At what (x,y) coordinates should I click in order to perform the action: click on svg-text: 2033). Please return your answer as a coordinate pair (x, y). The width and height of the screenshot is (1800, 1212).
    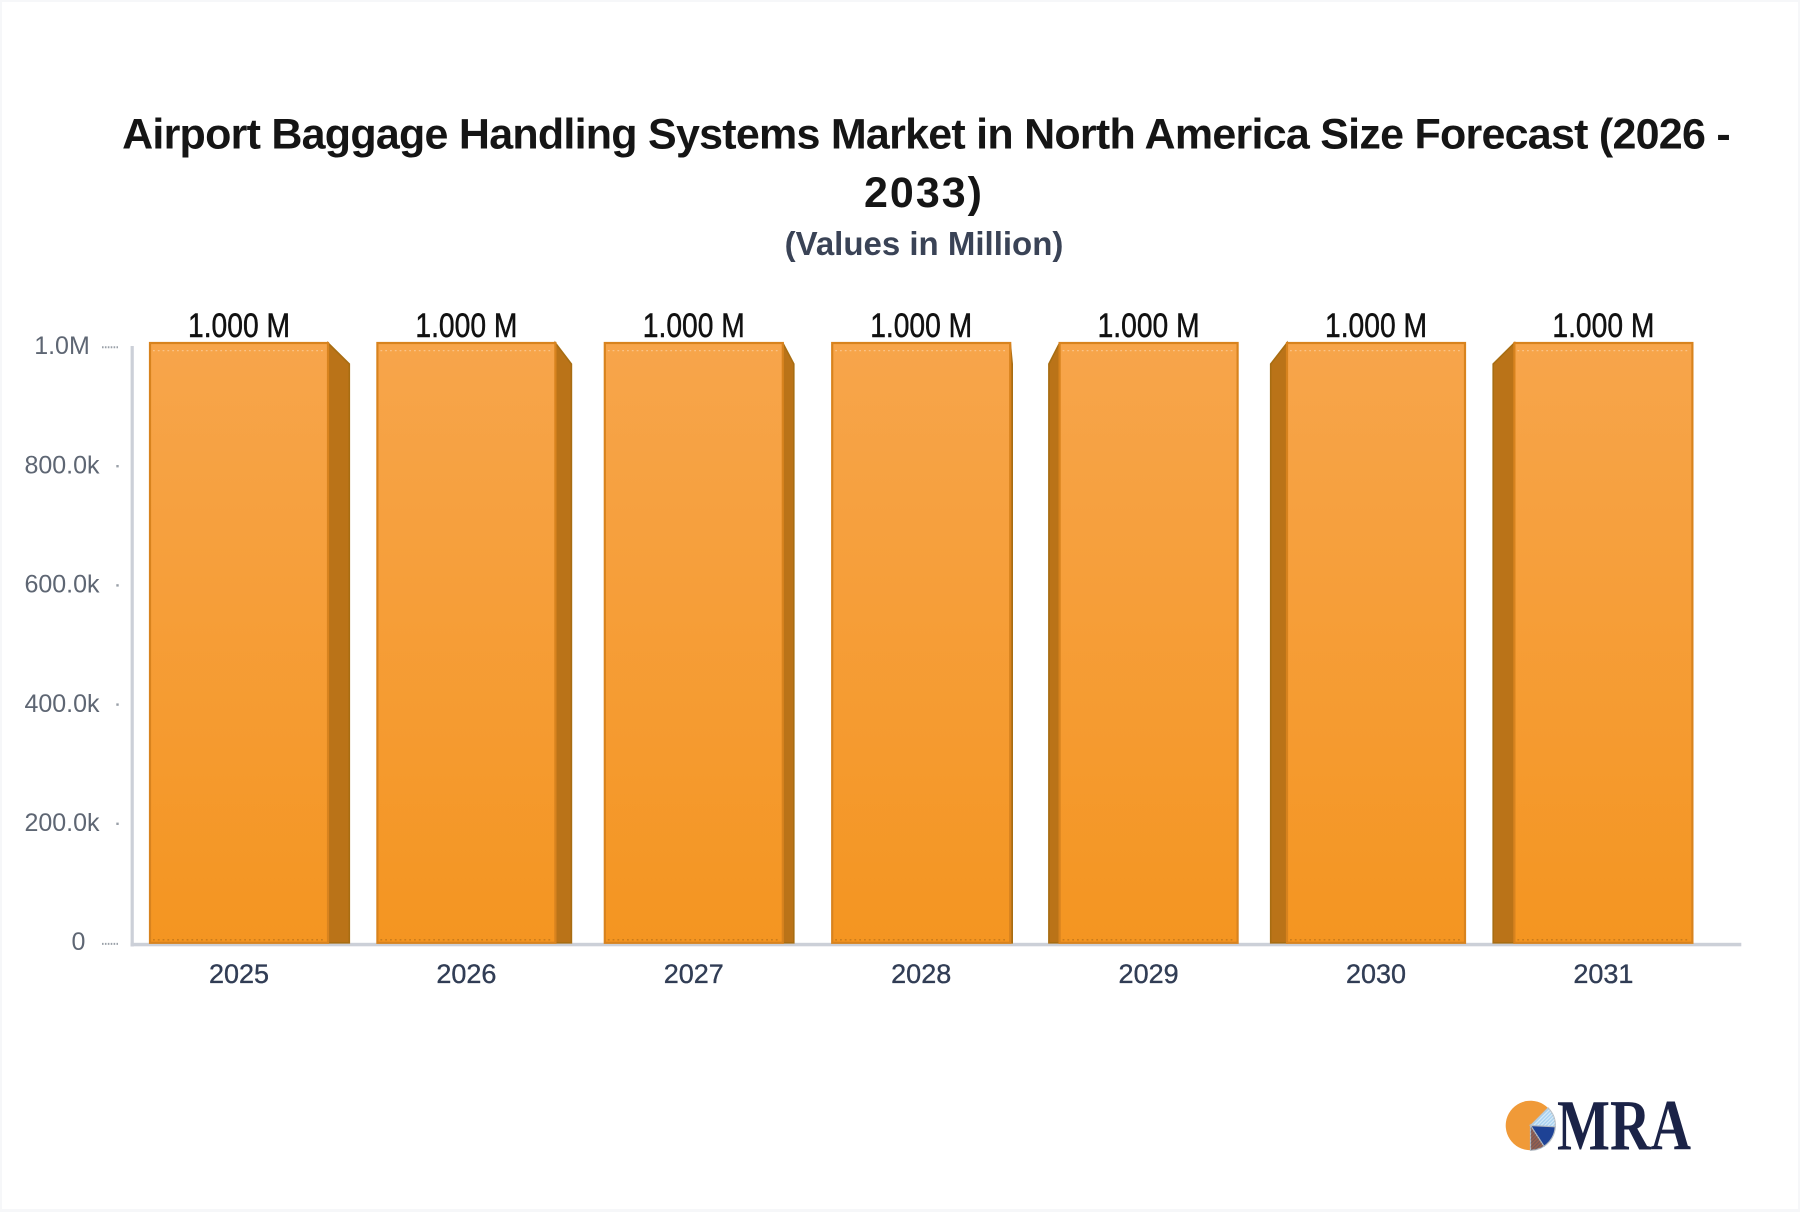
    Looking at the image, I should click on (924, 193).